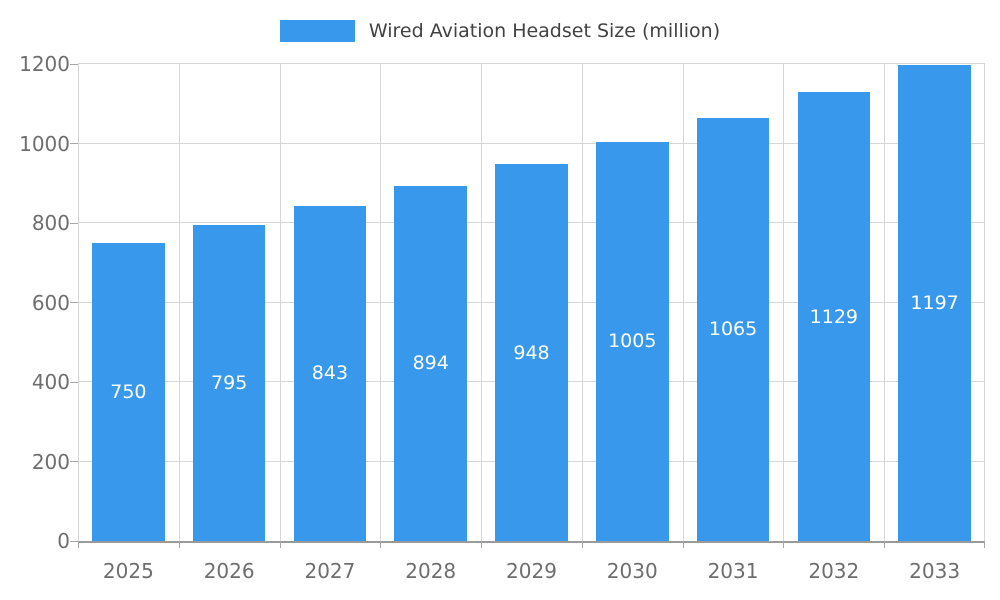  I want to click on y-tick-label: 600, so click(50, 302).